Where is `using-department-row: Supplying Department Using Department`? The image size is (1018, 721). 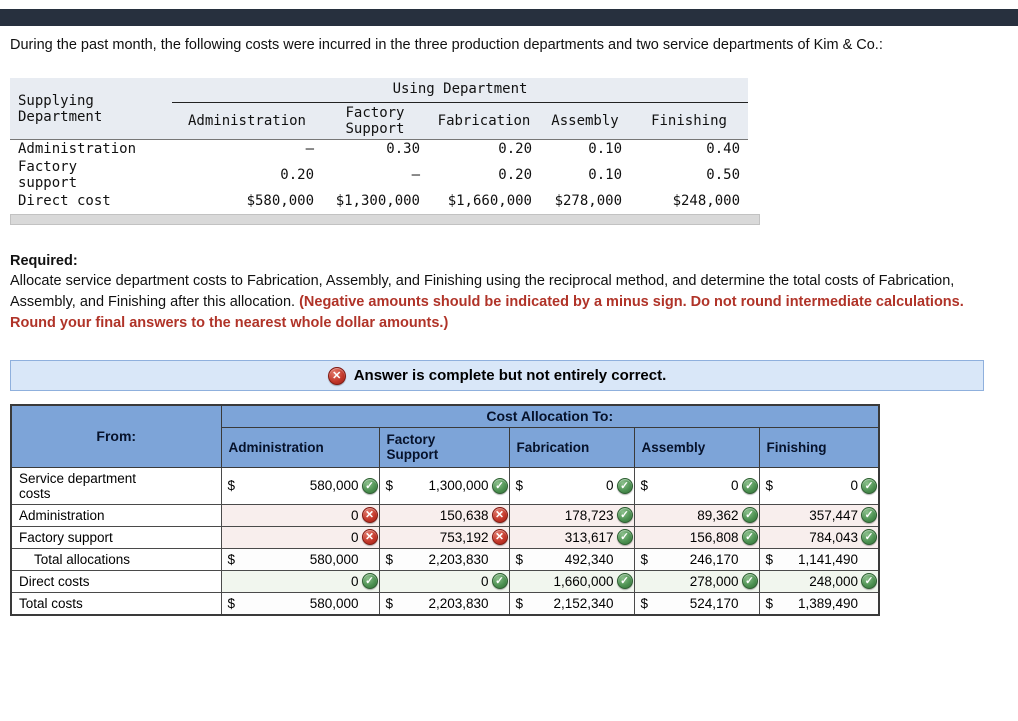
using-department-row: Supplying Department Using Department is located at coordinates (379, 109).